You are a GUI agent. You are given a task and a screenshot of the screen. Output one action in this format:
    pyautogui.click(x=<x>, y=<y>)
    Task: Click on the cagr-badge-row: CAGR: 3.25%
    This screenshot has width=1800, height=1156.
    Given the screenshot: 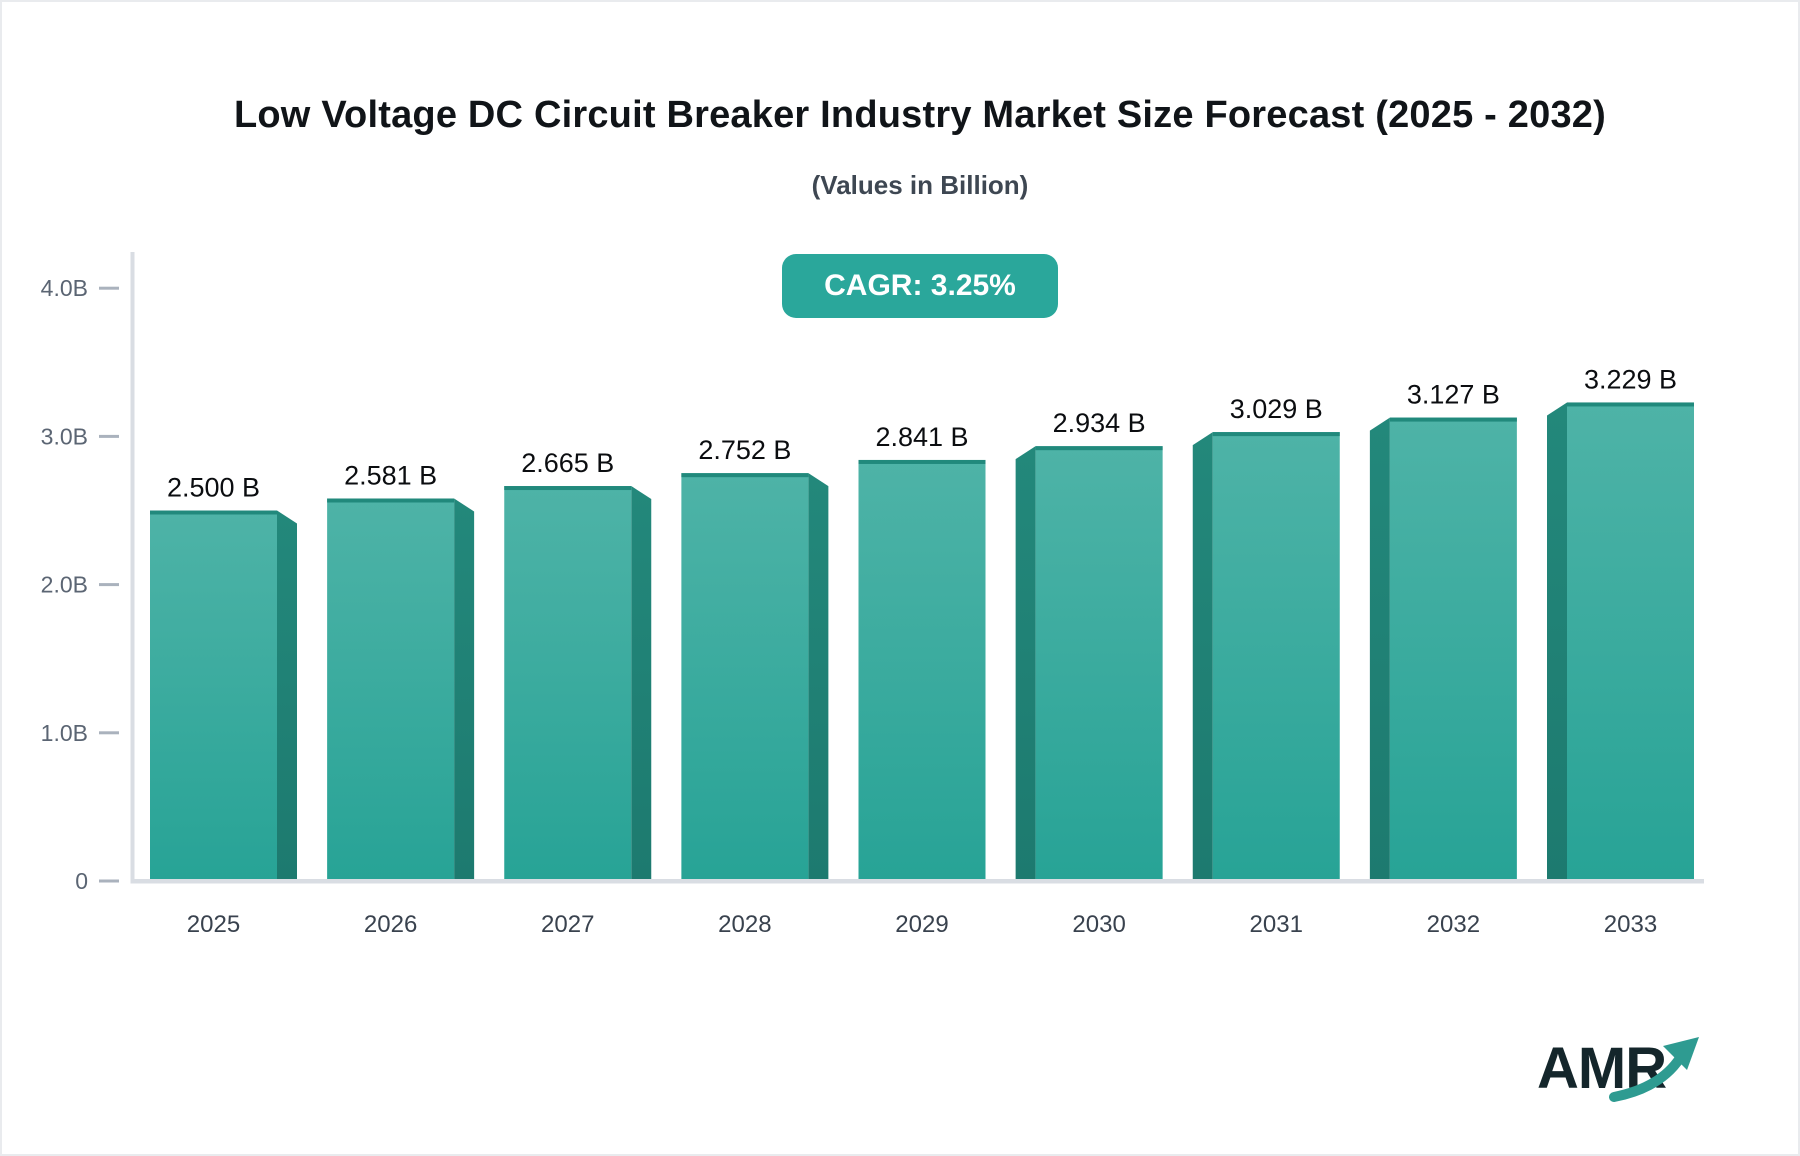 What is the action you would take?
    pyautogui.click(x=910, y=286)
    